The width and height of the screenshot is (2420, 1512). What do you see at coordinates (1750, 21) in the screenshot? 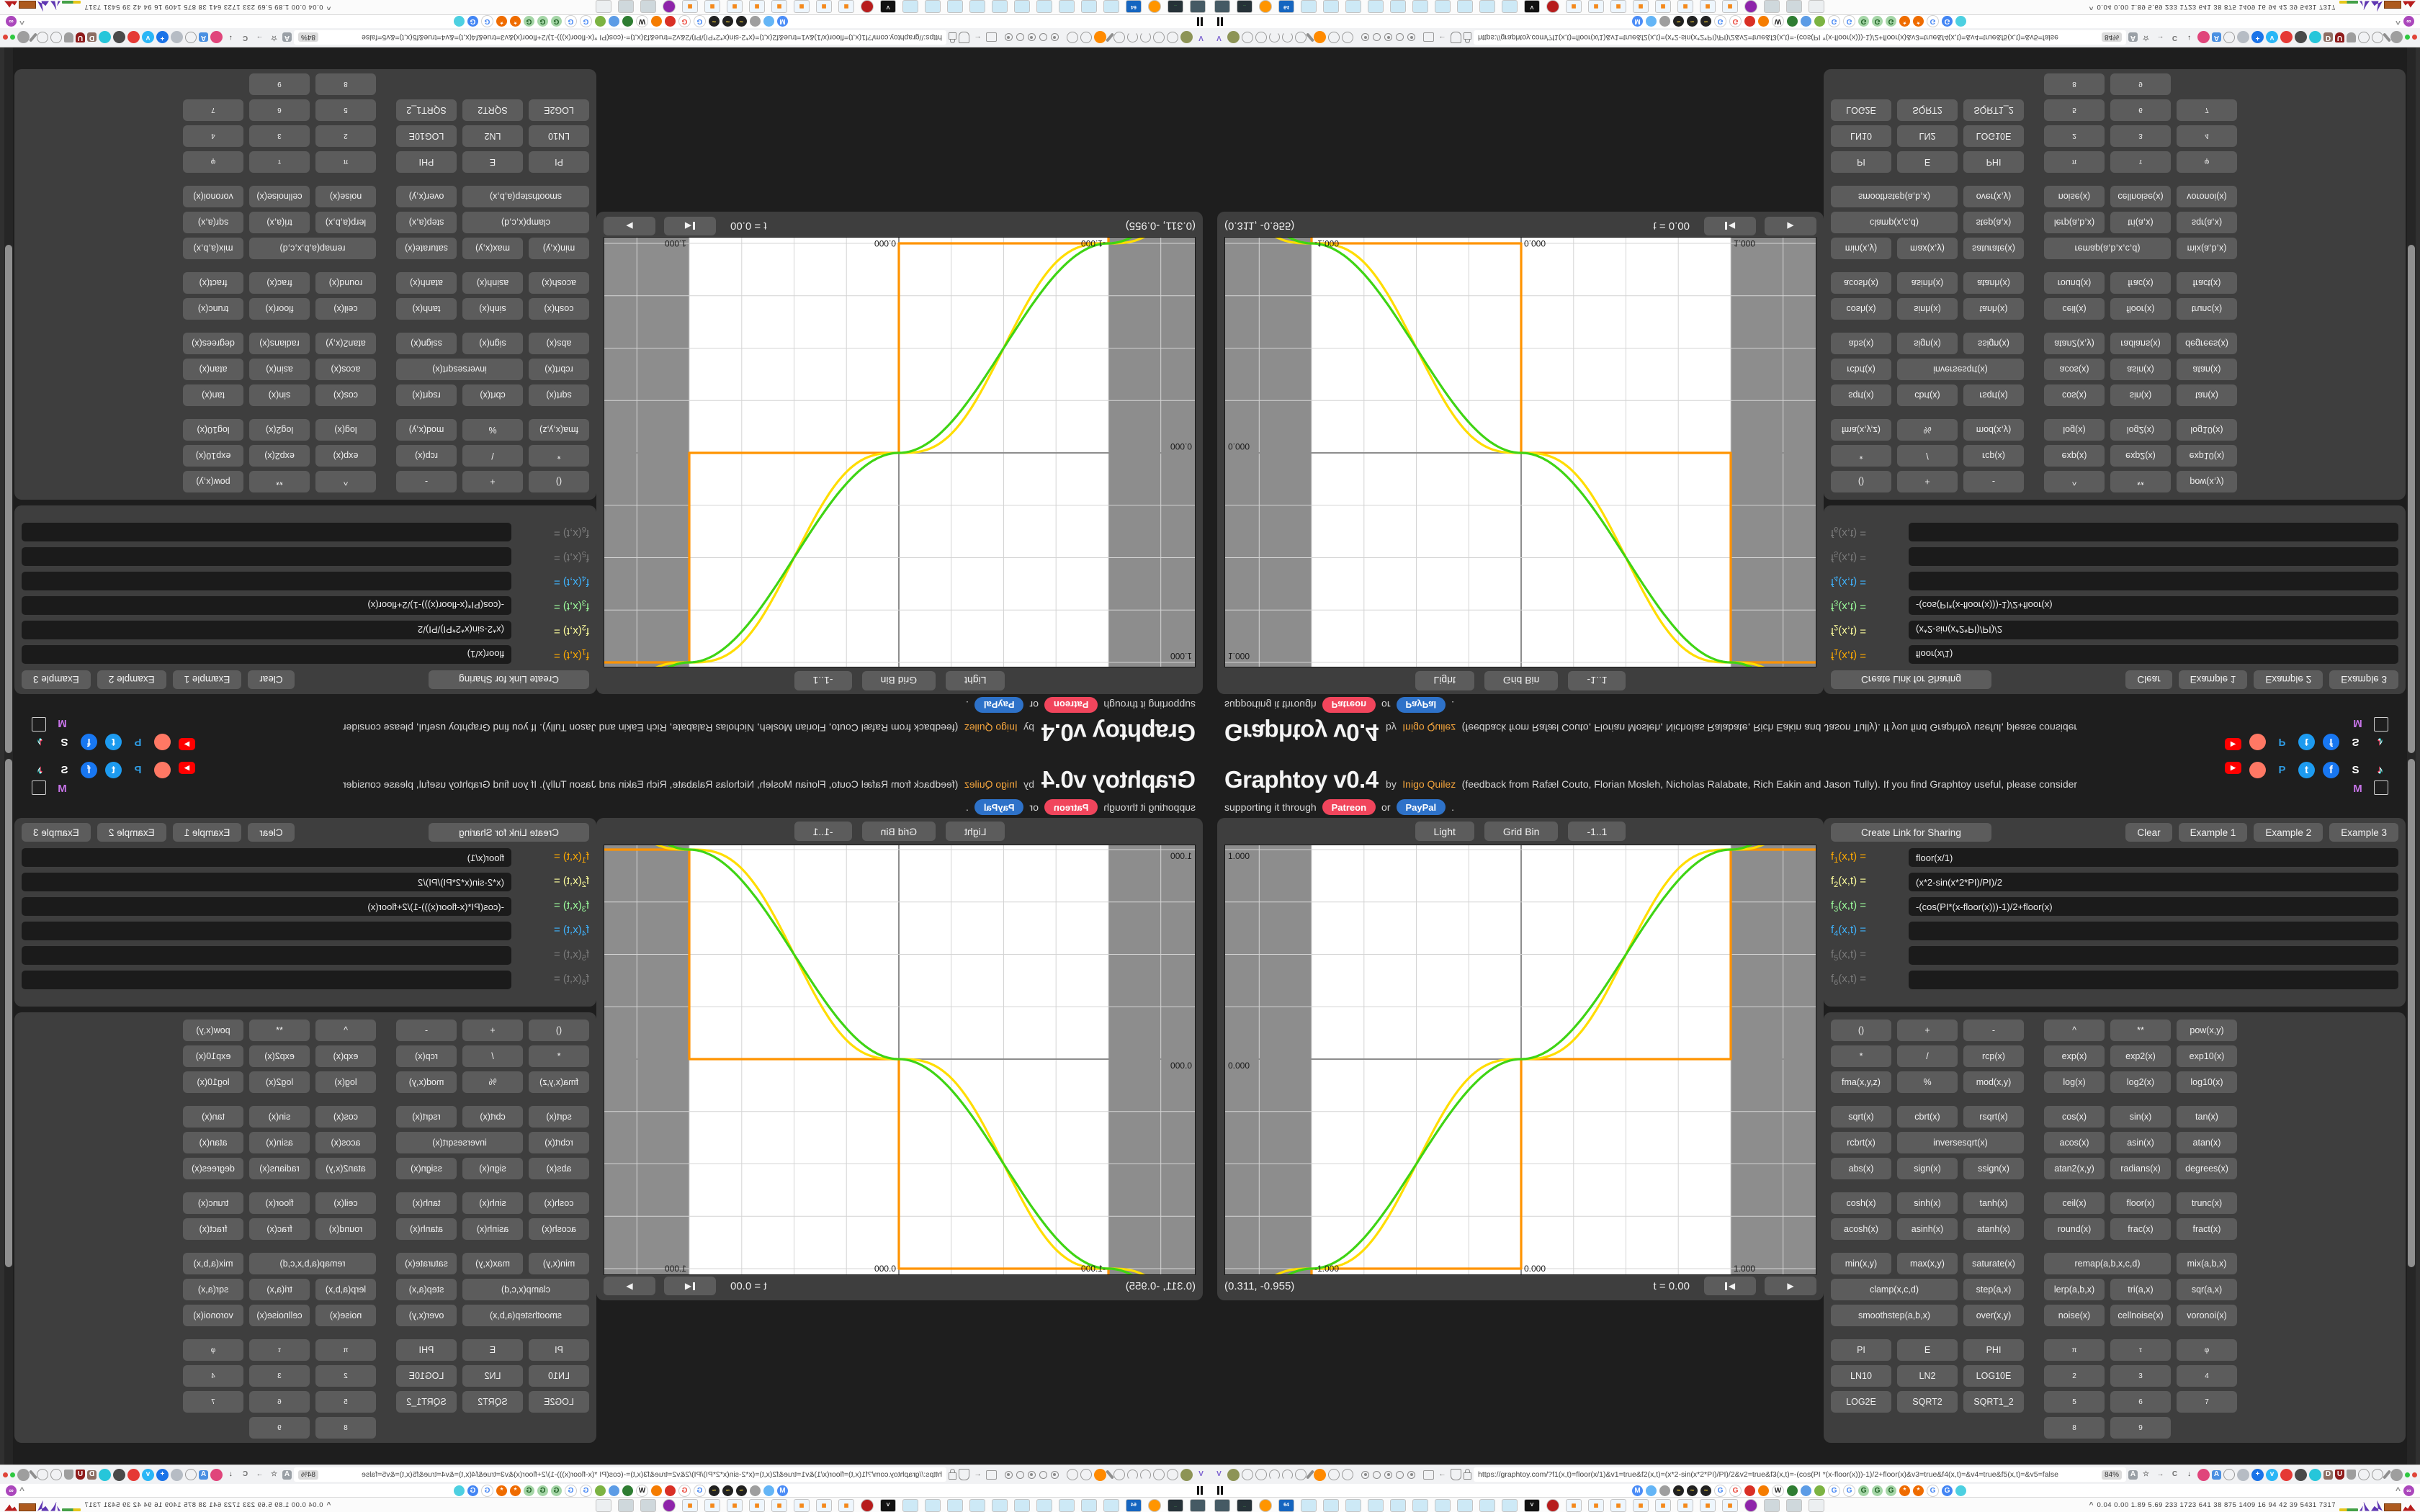
I see `gear-red-icon` at bounding box center [1750, 21].